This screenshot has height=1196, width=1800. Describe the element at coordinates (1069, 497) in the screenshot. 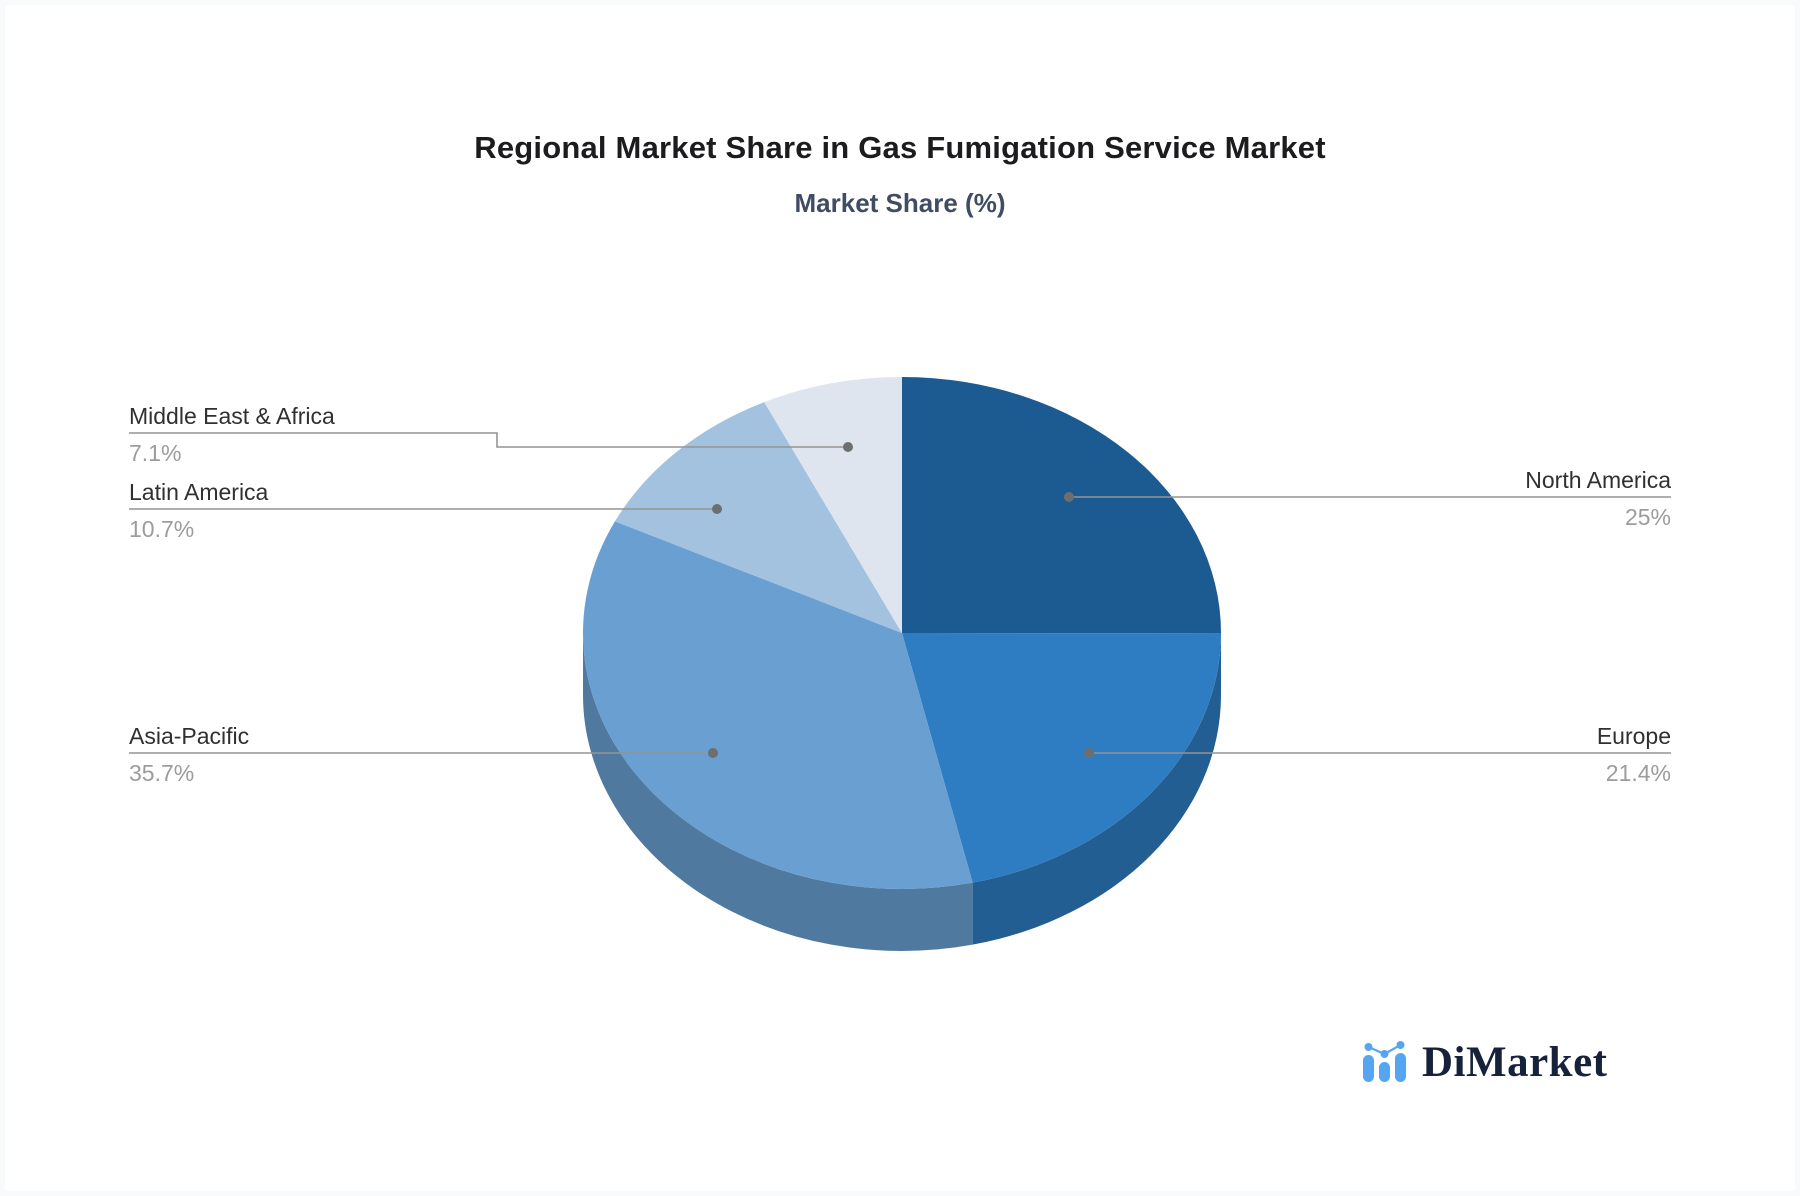

I see `leader-dot-north-america` at that location.